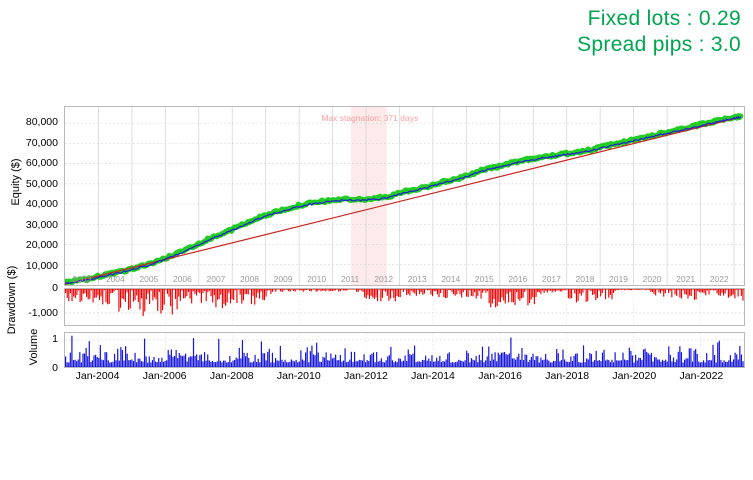  I want to click on equity-y-tick: 20,000, so click(41, 245).